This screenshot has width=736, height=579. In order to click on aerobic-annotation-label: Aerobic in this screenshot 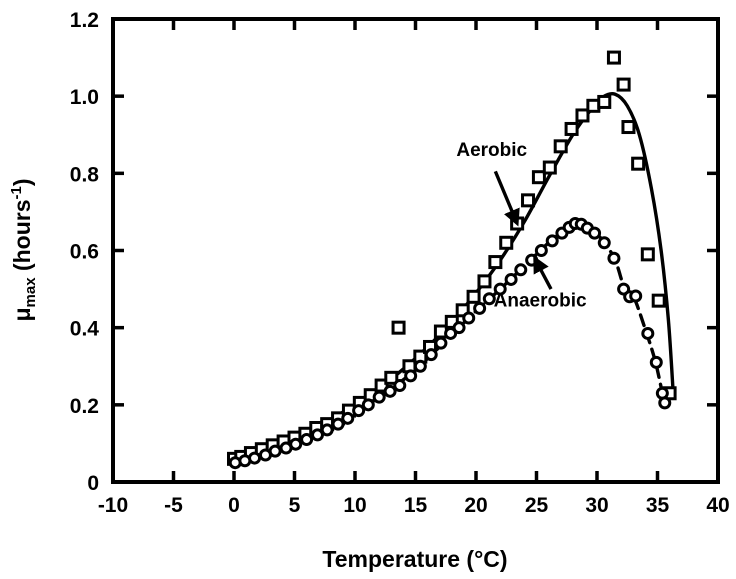, I will do `click(491, 150)`.